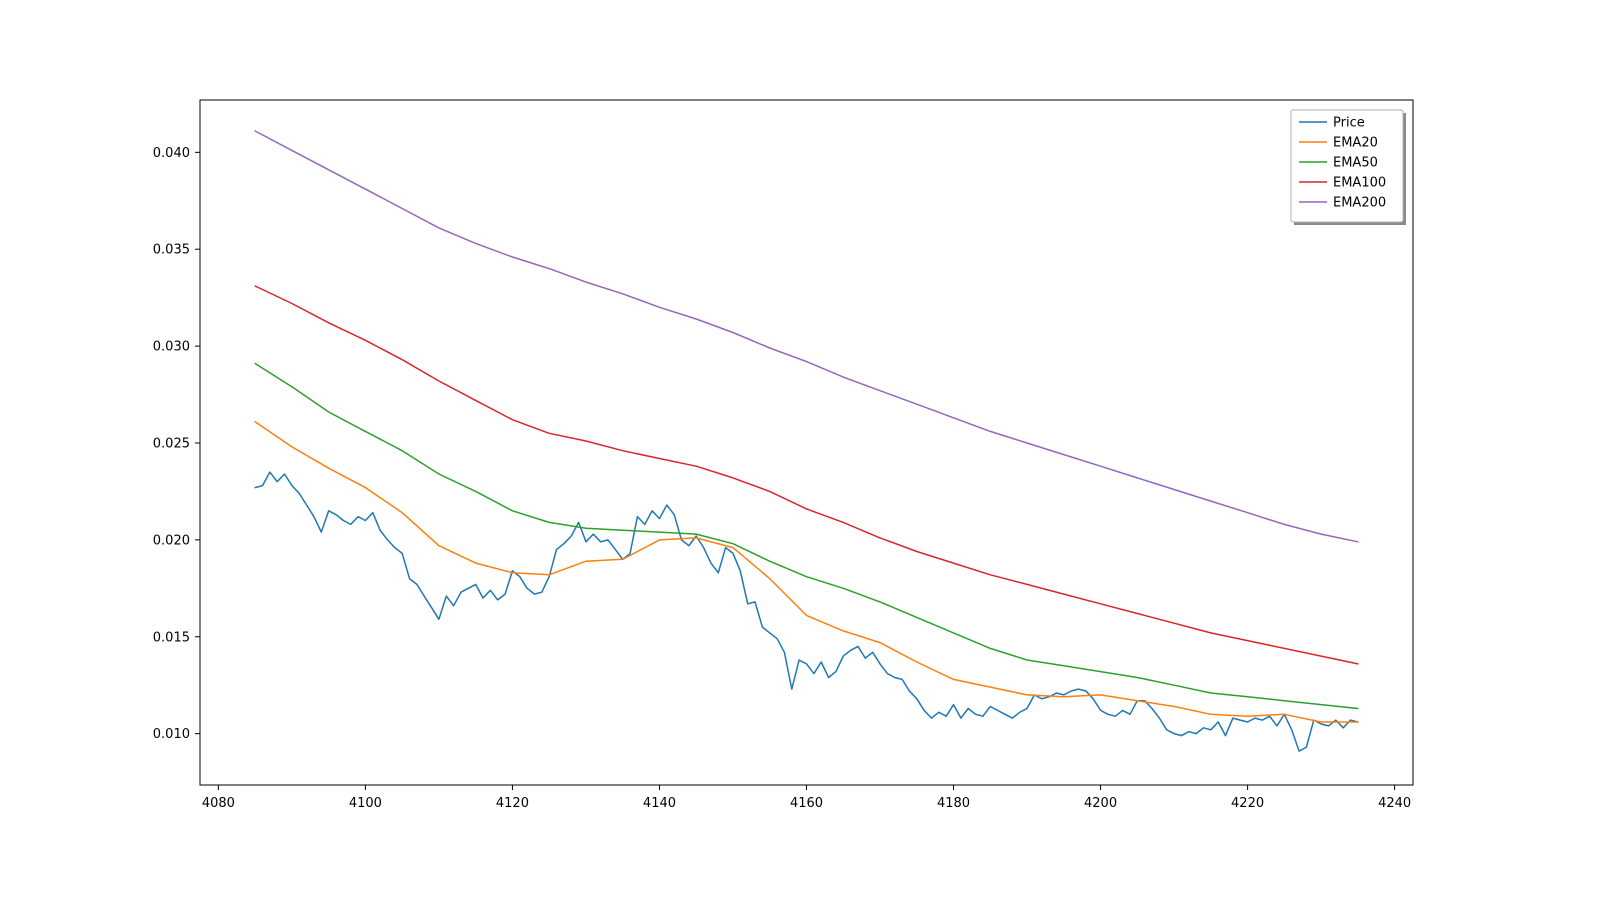 The image size is (1600, 905). I want to click on legend-item-ema100: EMA100, so click(1342, 183).